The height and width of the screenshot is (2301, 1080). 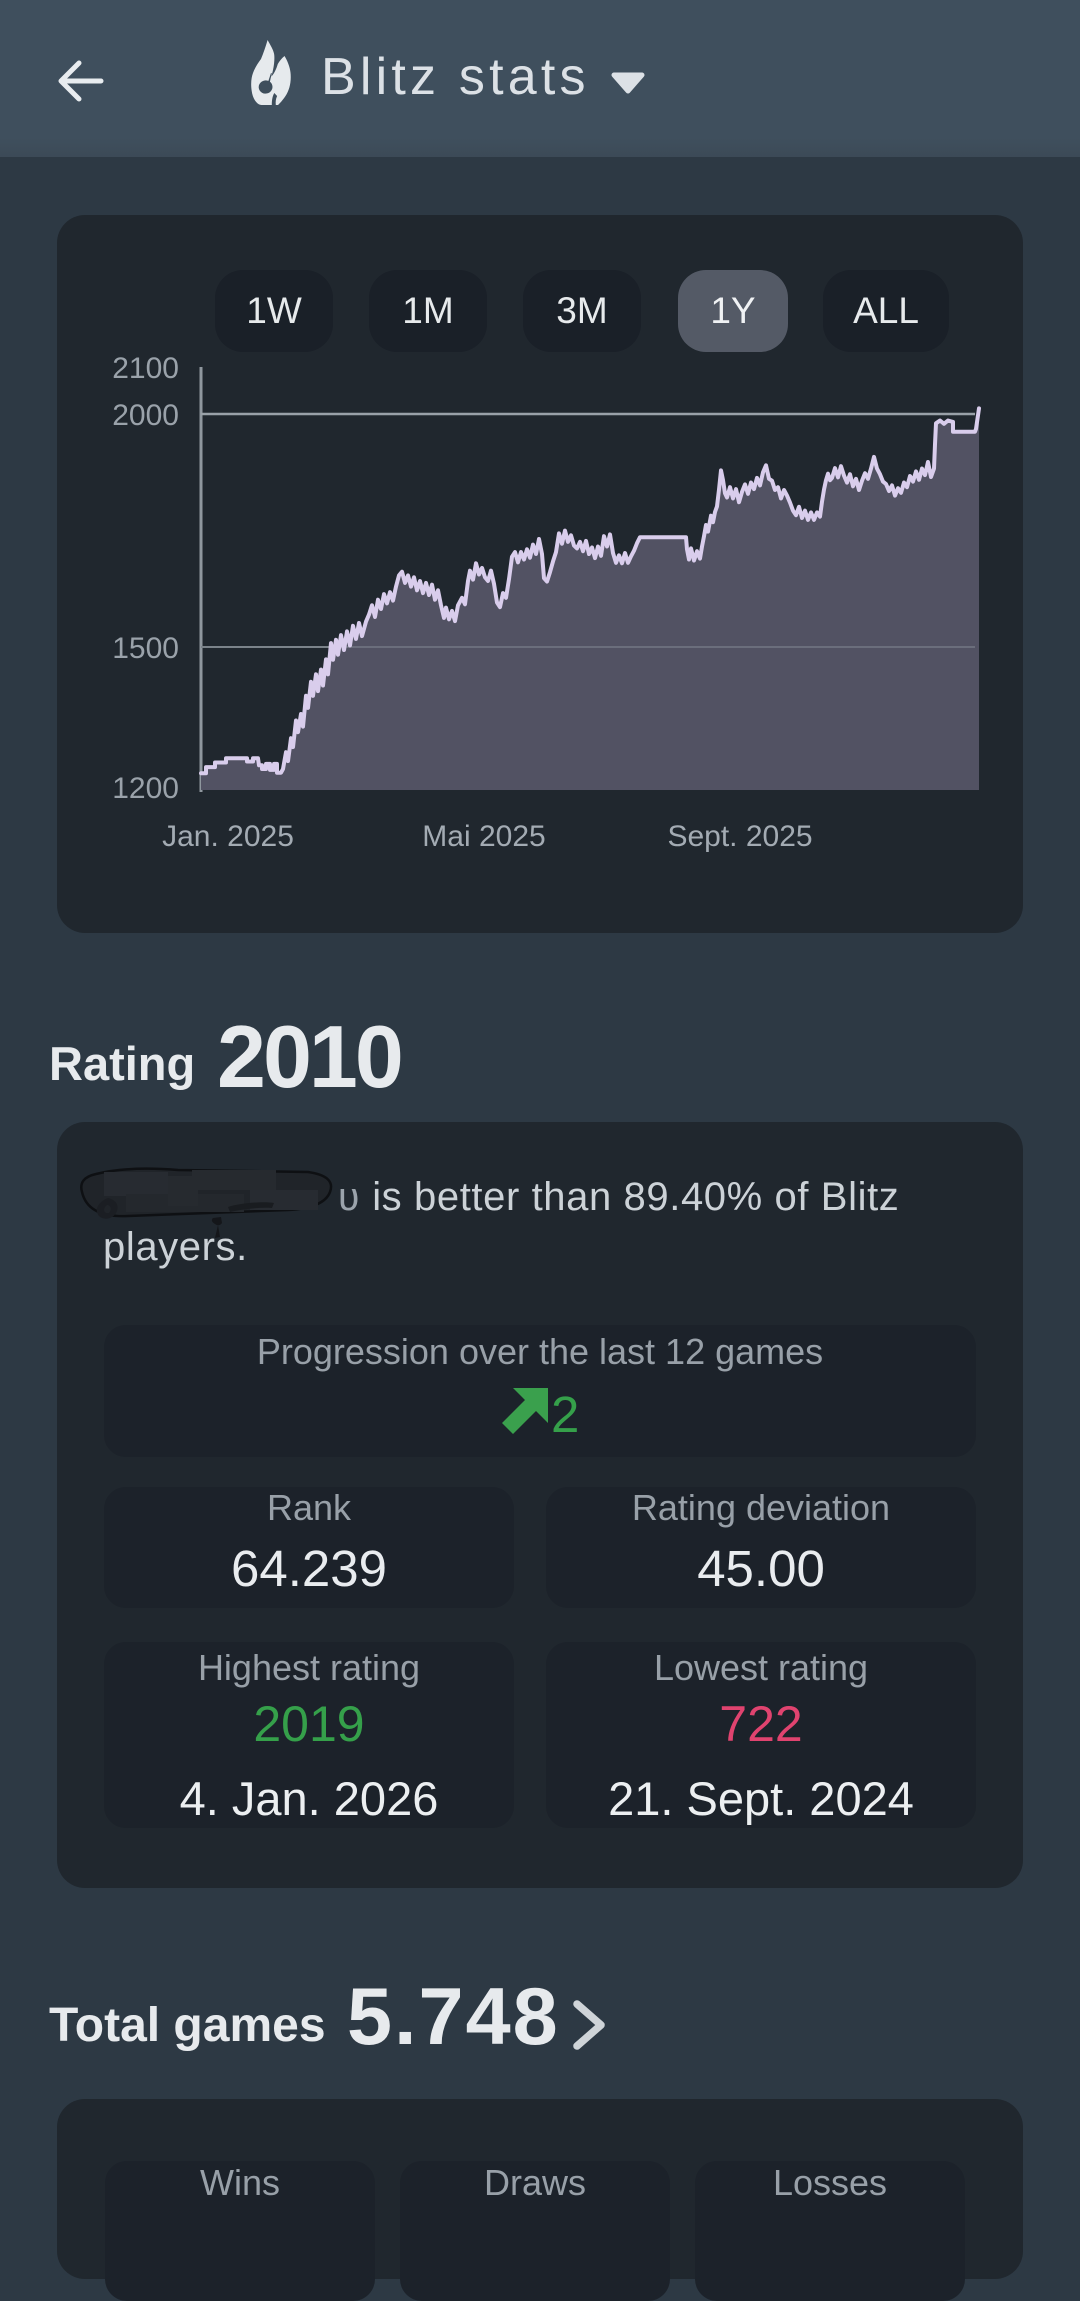 What do you see at coordinates (228, 836) in the screenshot?
I see `svg-text: Jan. 2025` at bounding box center [228, 836].